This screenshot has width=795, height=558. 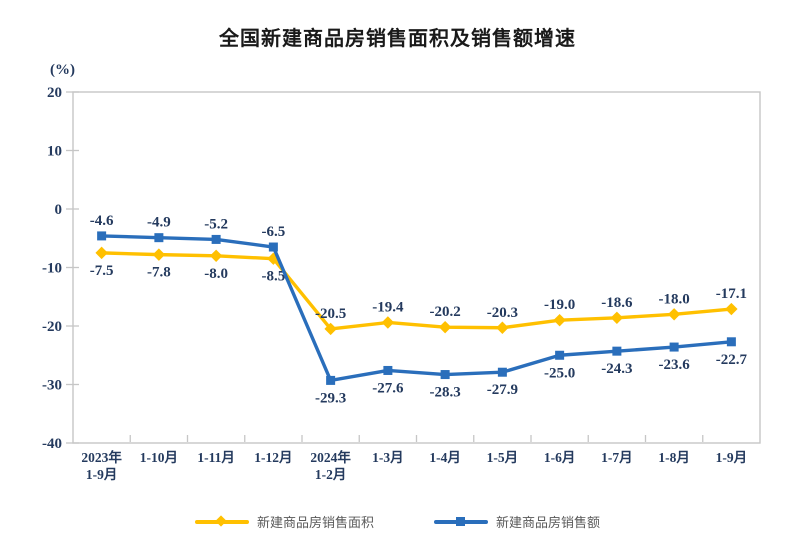 I want to click on data-label: -18.6, so click(x=617, y=303).